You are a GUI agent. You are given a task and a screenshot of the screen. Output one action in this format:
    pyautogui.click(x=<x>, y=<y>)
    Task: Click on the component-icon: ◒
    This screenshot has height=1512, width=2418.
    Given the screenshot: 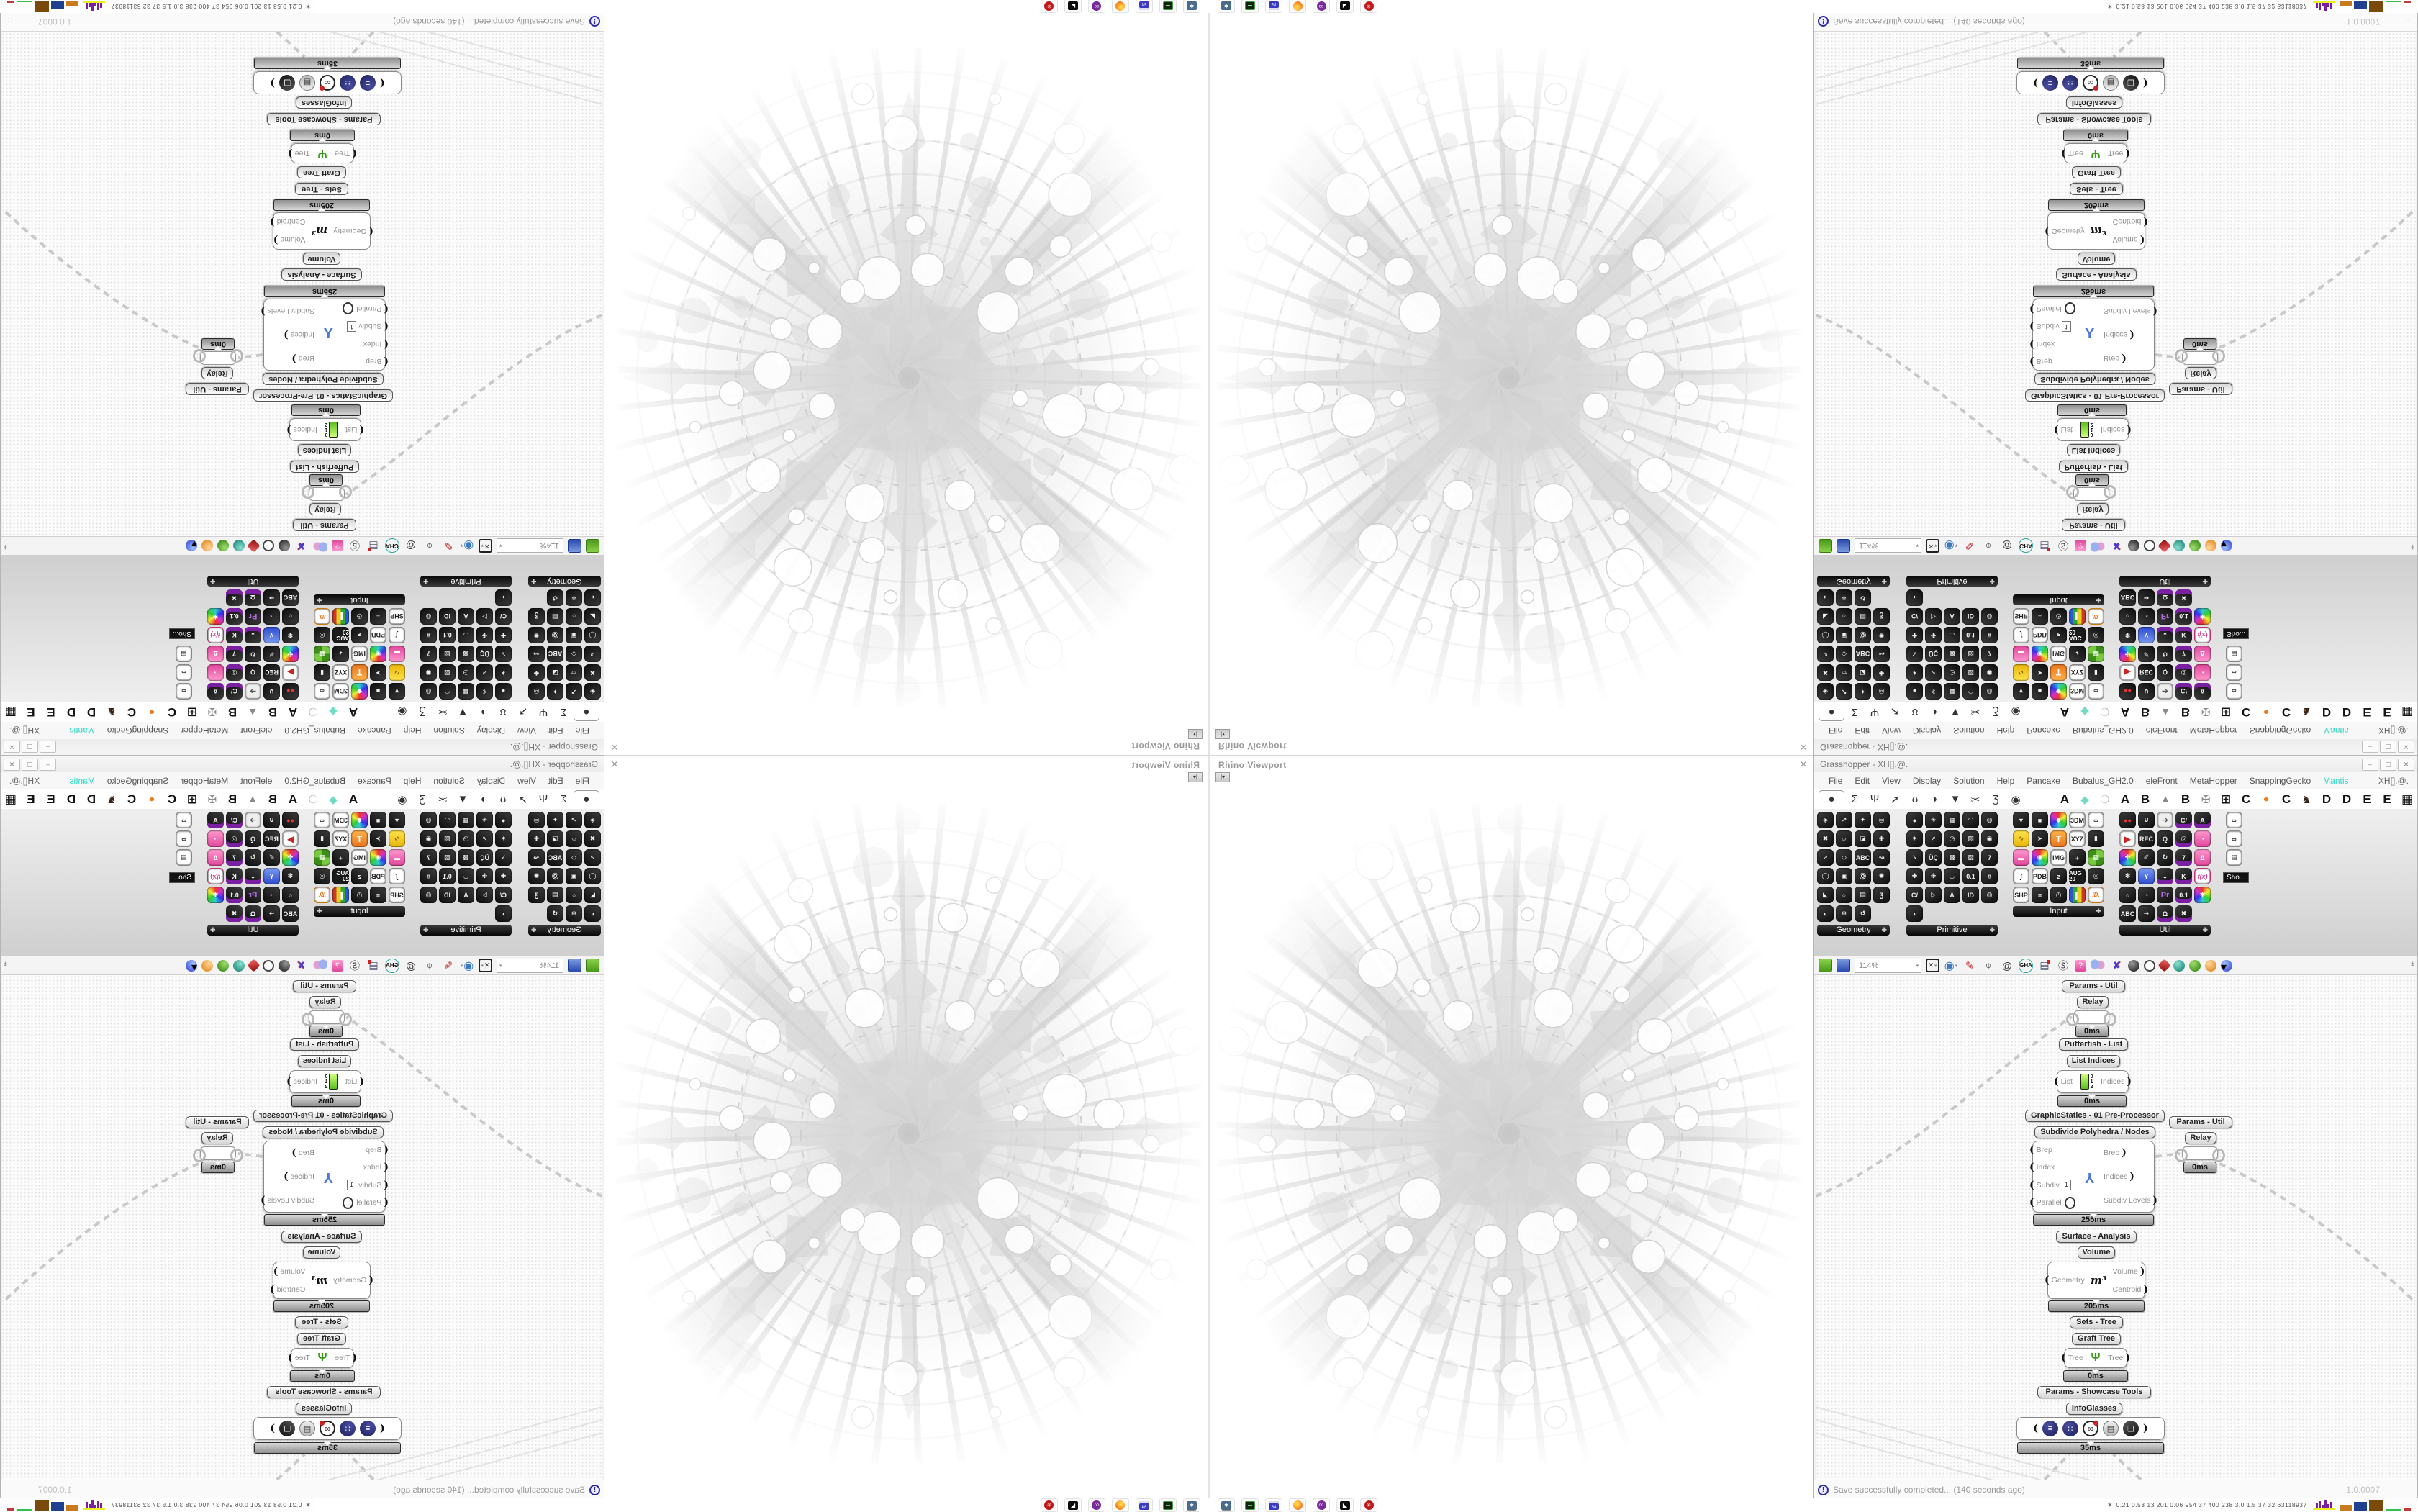 What is the action you would take?
    pyautogui.click(x=2165, y=876)
    